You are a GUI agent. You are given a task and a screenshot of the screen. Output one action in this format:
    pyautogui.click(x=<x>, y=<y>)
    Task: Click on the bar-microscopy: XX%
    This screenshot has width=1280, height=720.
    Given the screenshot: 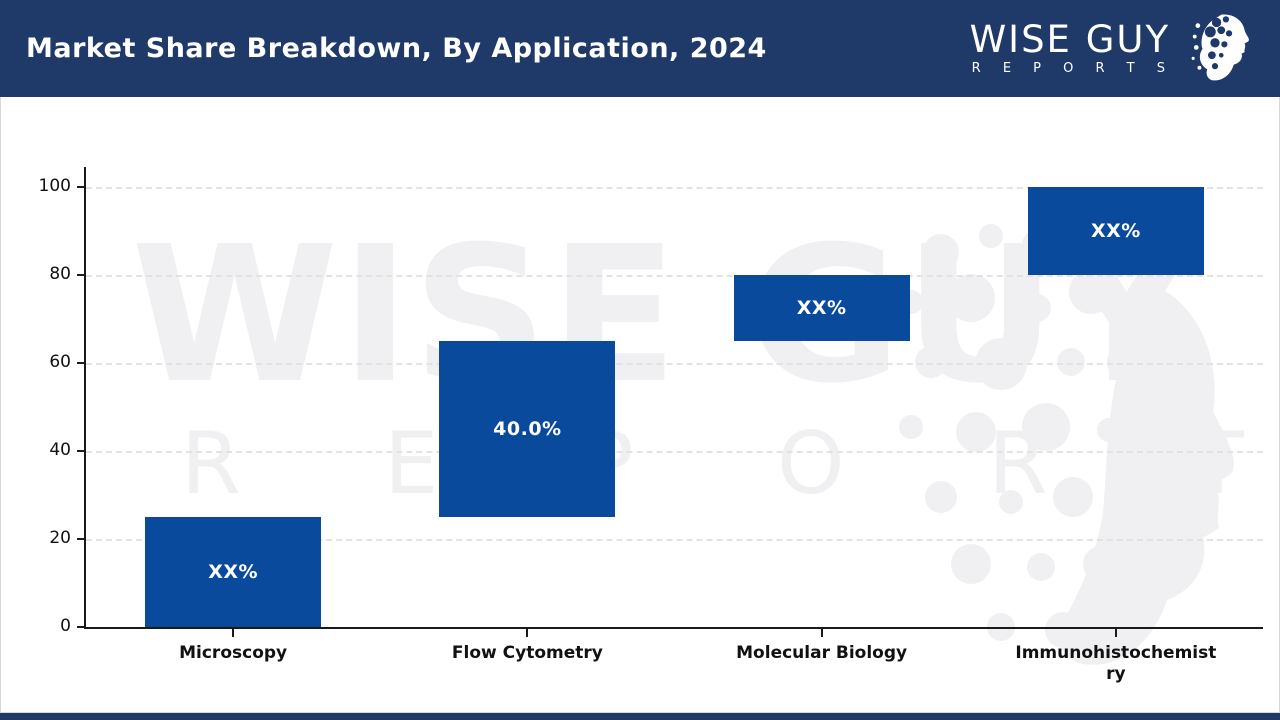 What is the action you would take?
    pyautogui.click(x=233, y=572)
    